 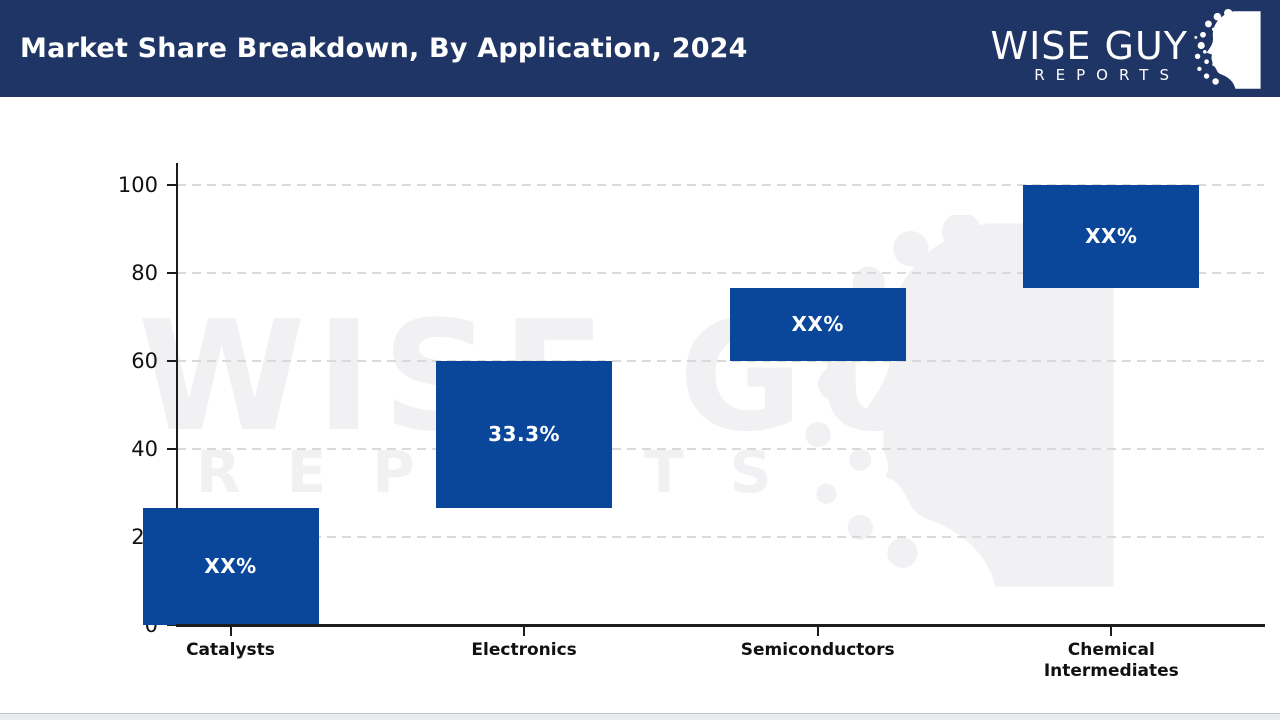 I want to click on x-category-label: Chemical Intermediates, so click(x=1111, y=660).